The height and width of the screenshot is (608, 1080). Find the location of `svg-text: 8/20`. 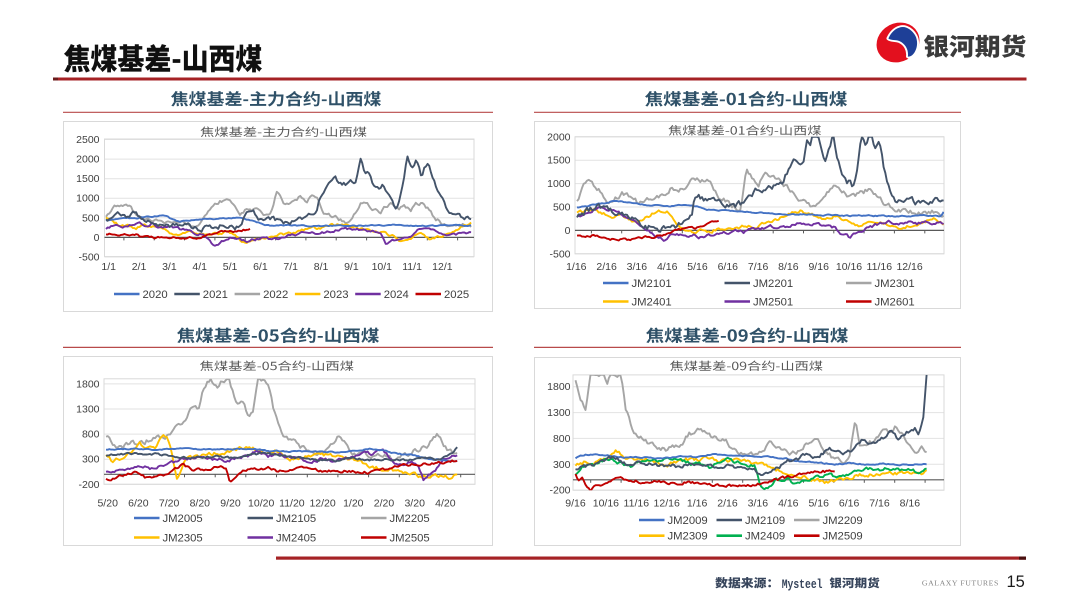

svg-text: 8/20 is located at coordinates (200, 504).